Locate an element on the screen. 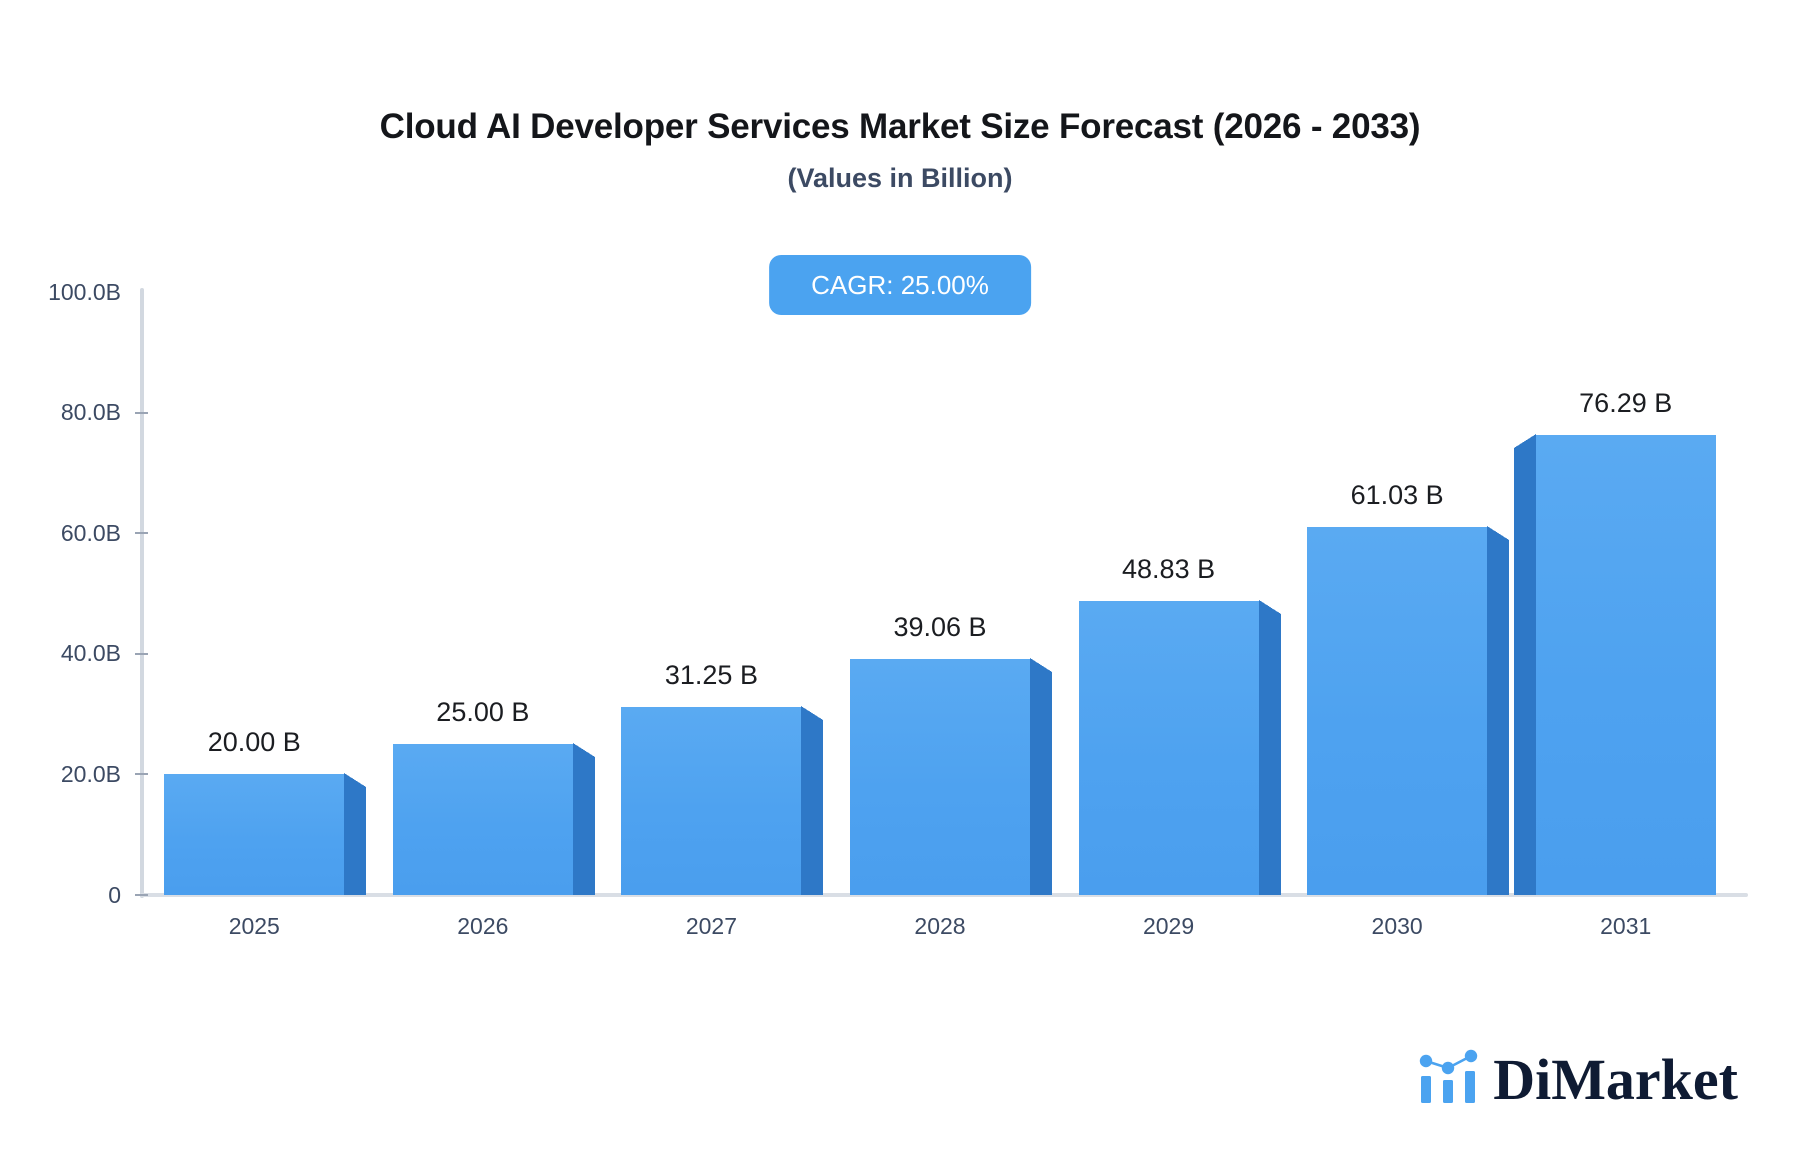  x-axis-tick-label: 2031 is located at coordinates (1626, 926).